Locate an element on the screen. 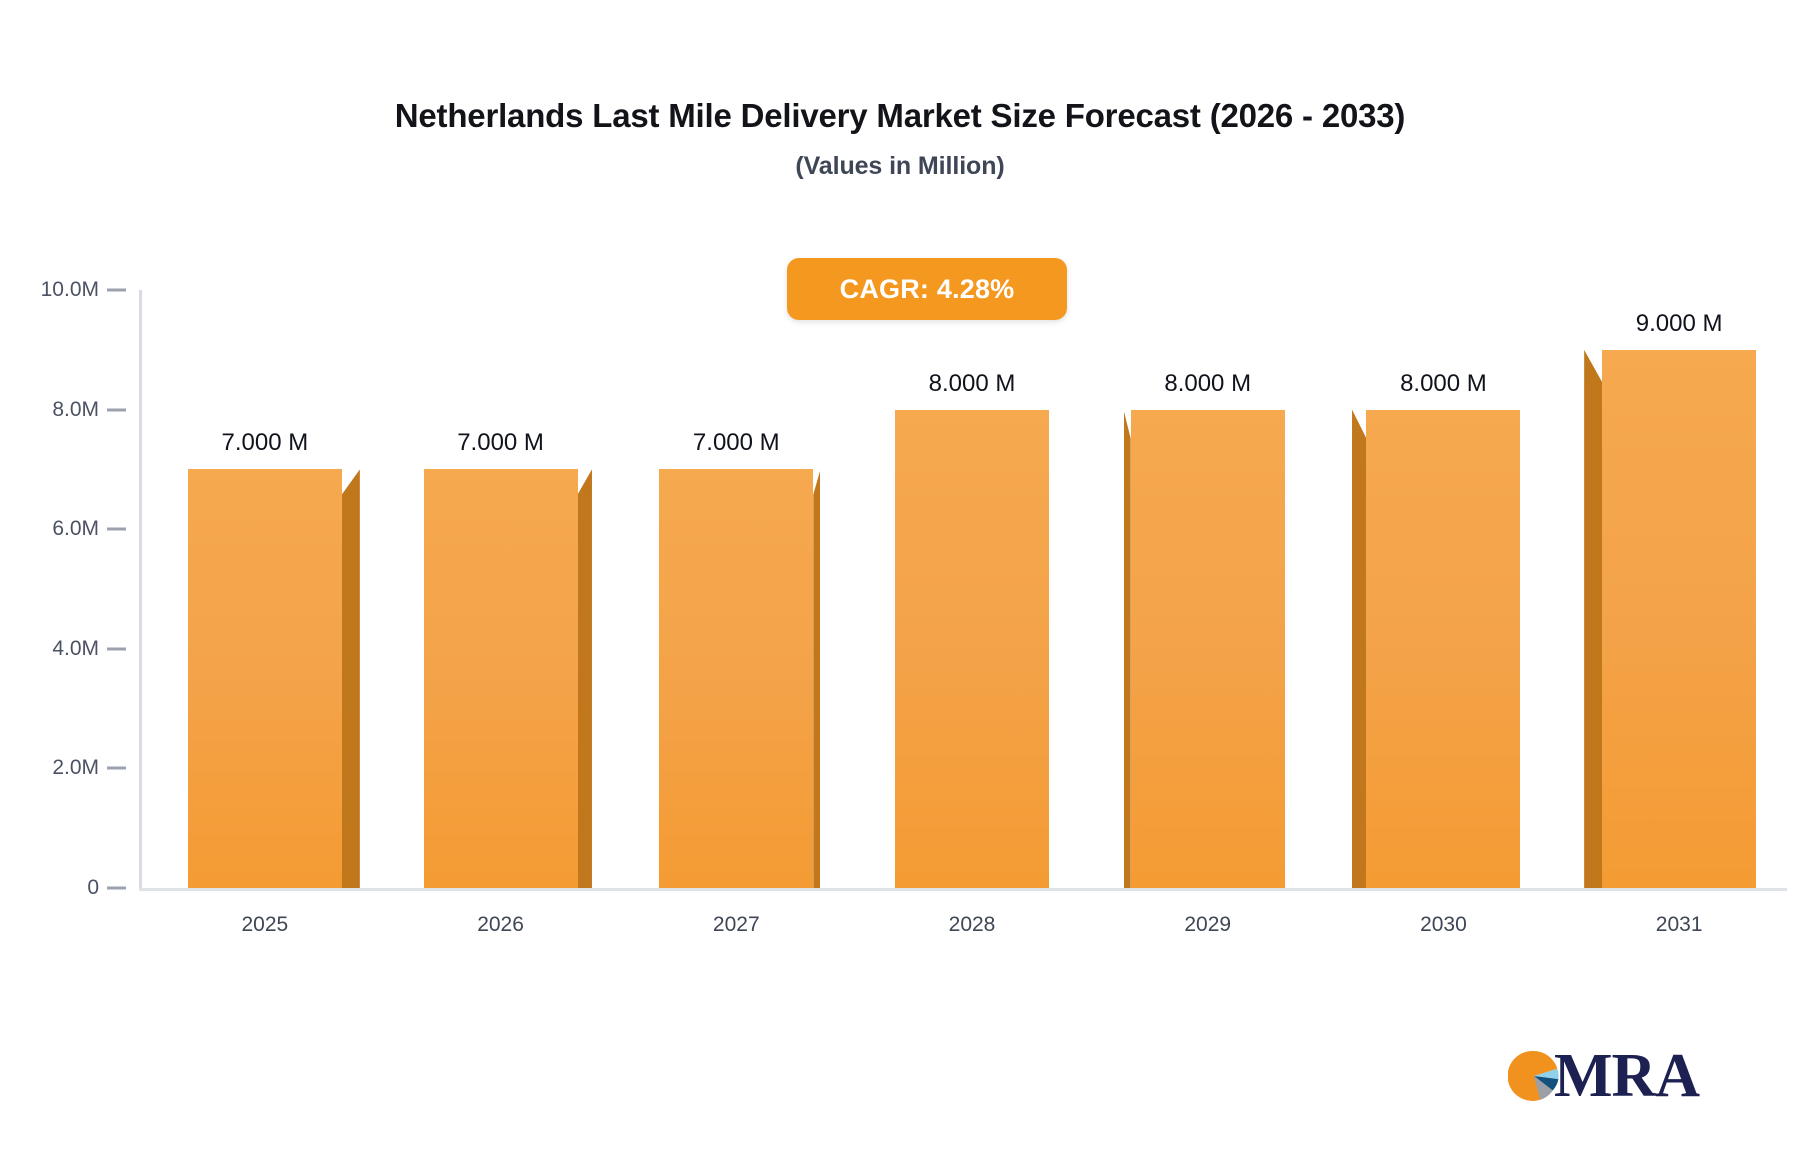  brand-logo: MRA is located at coordinates (1604, 1076).